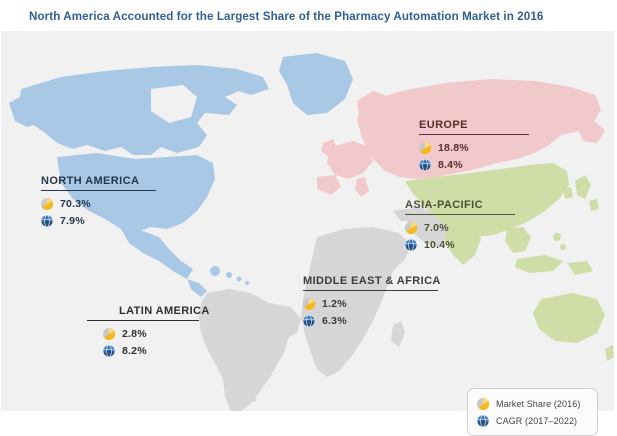 This screenshot has height=436, width=617. What do you see at coordinates (90, 181) in the screenshot?
I see `region-label-north-america: NORTH AMERICA` at bounding box center [90, 181].